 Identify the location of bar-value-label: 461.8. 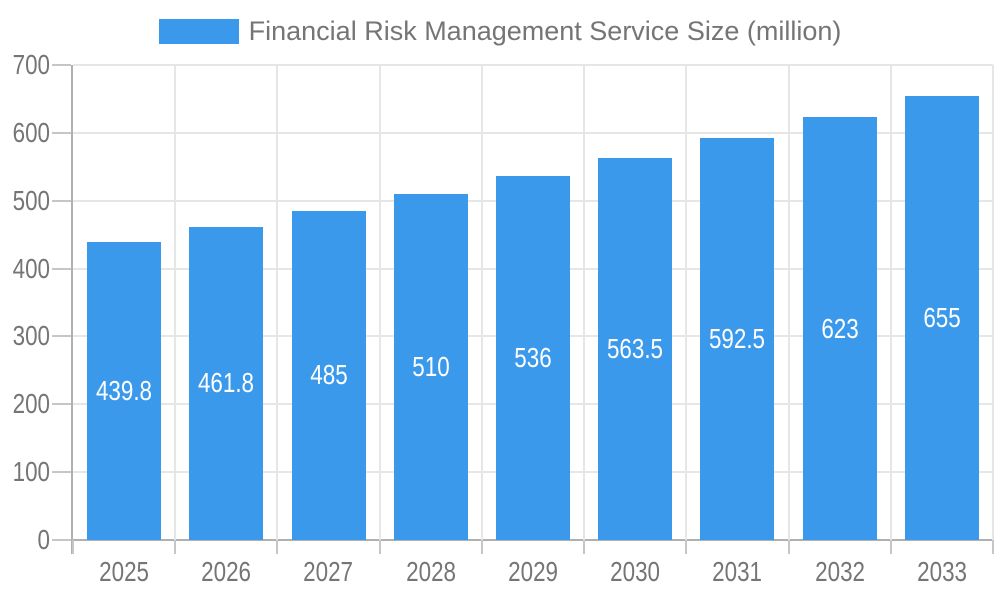
(226, 383).